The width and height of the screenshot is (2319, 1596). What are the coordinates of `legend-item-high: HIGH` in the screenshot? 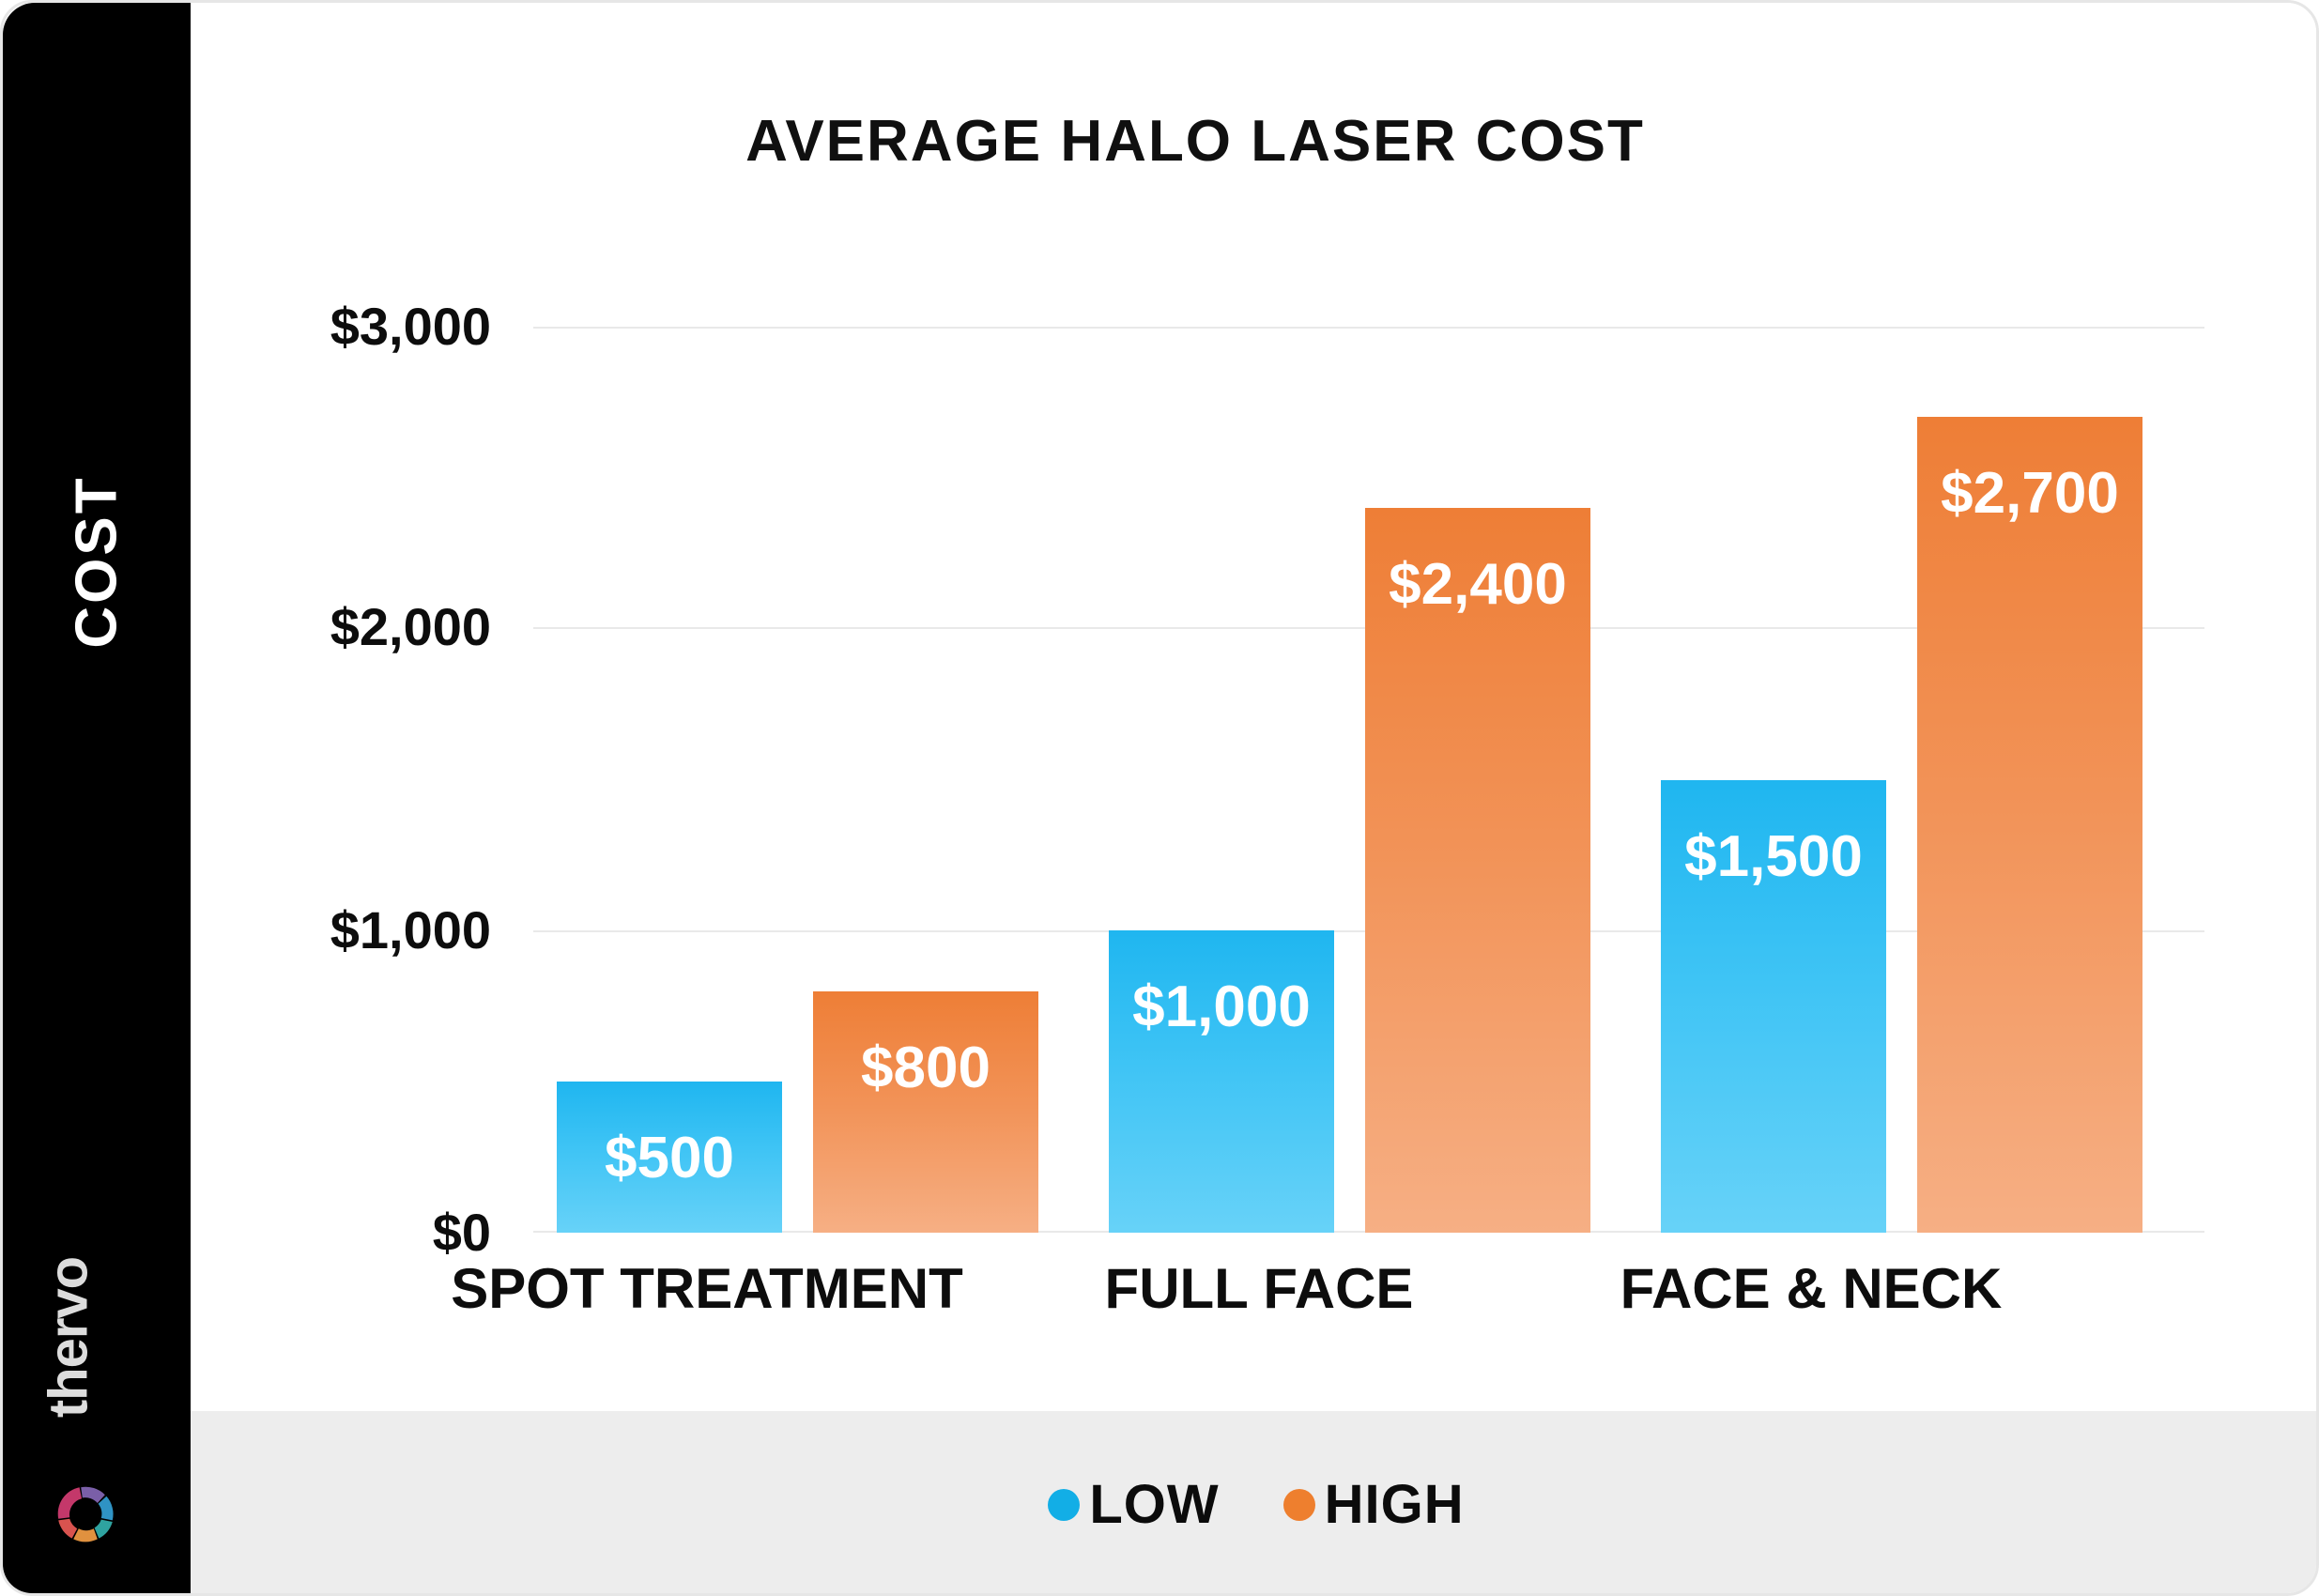 It's located at (1373, 1505).